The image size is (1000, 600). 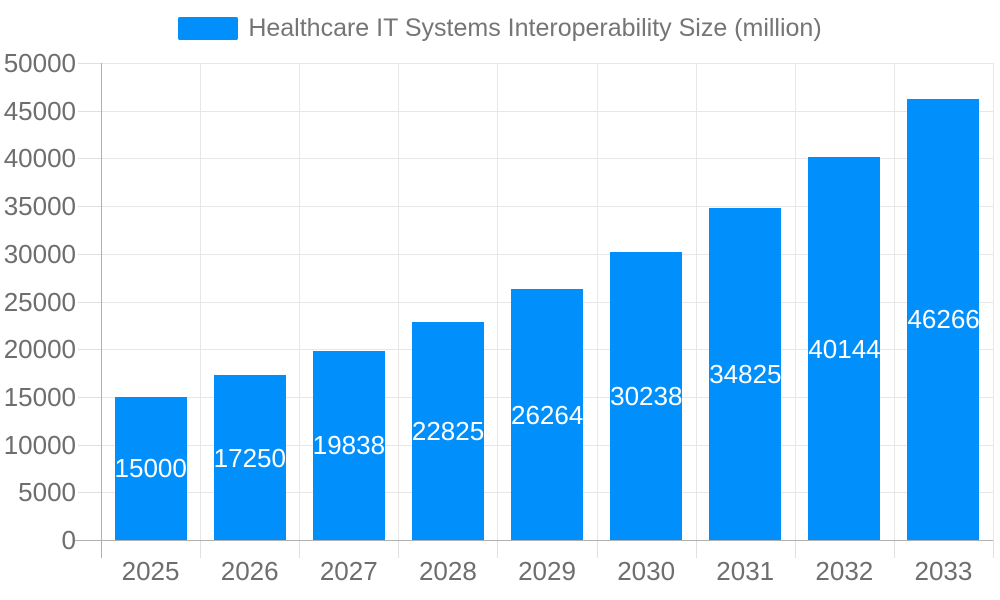 What do you see at coordinates (101, 310) in the screenshot?
I see `y-axis-line` at bounding box center [101, 310].